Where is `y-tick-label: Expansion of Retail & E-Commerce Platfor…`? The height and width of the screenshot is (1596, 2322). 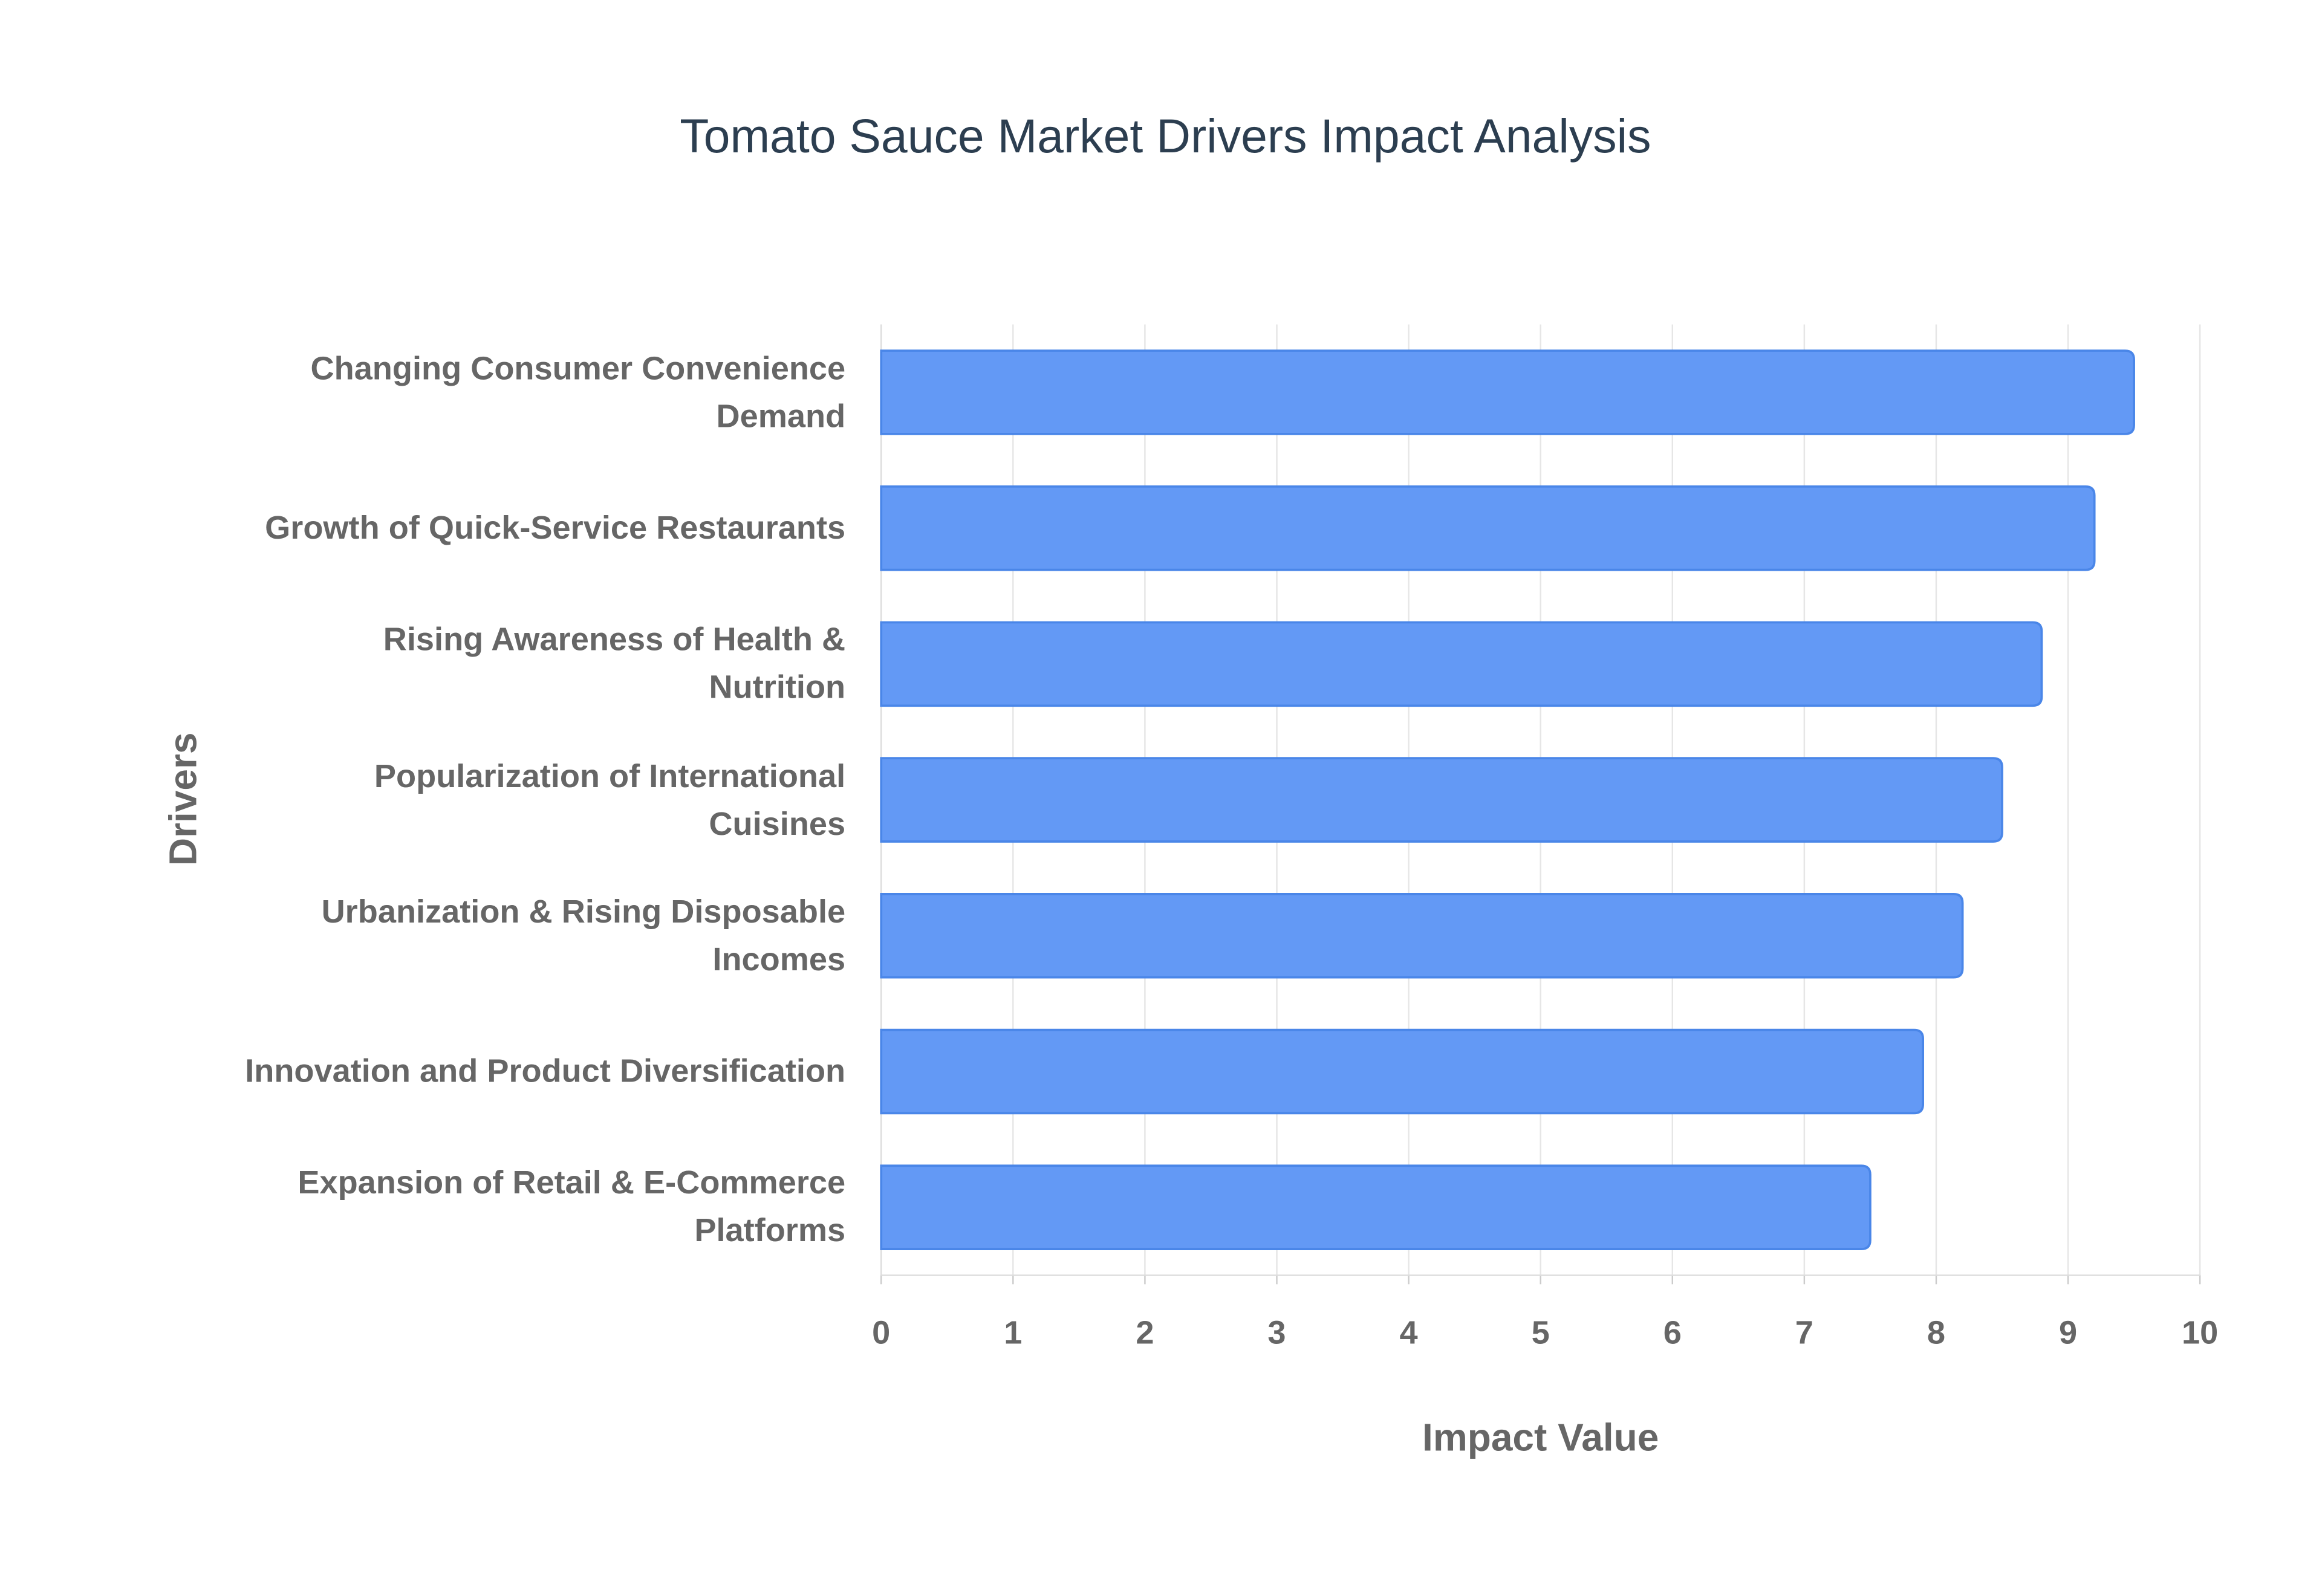
y-tick-label: Expansion of Retail & E-Commerce Platfor… is located at coordinates (572, 1207).